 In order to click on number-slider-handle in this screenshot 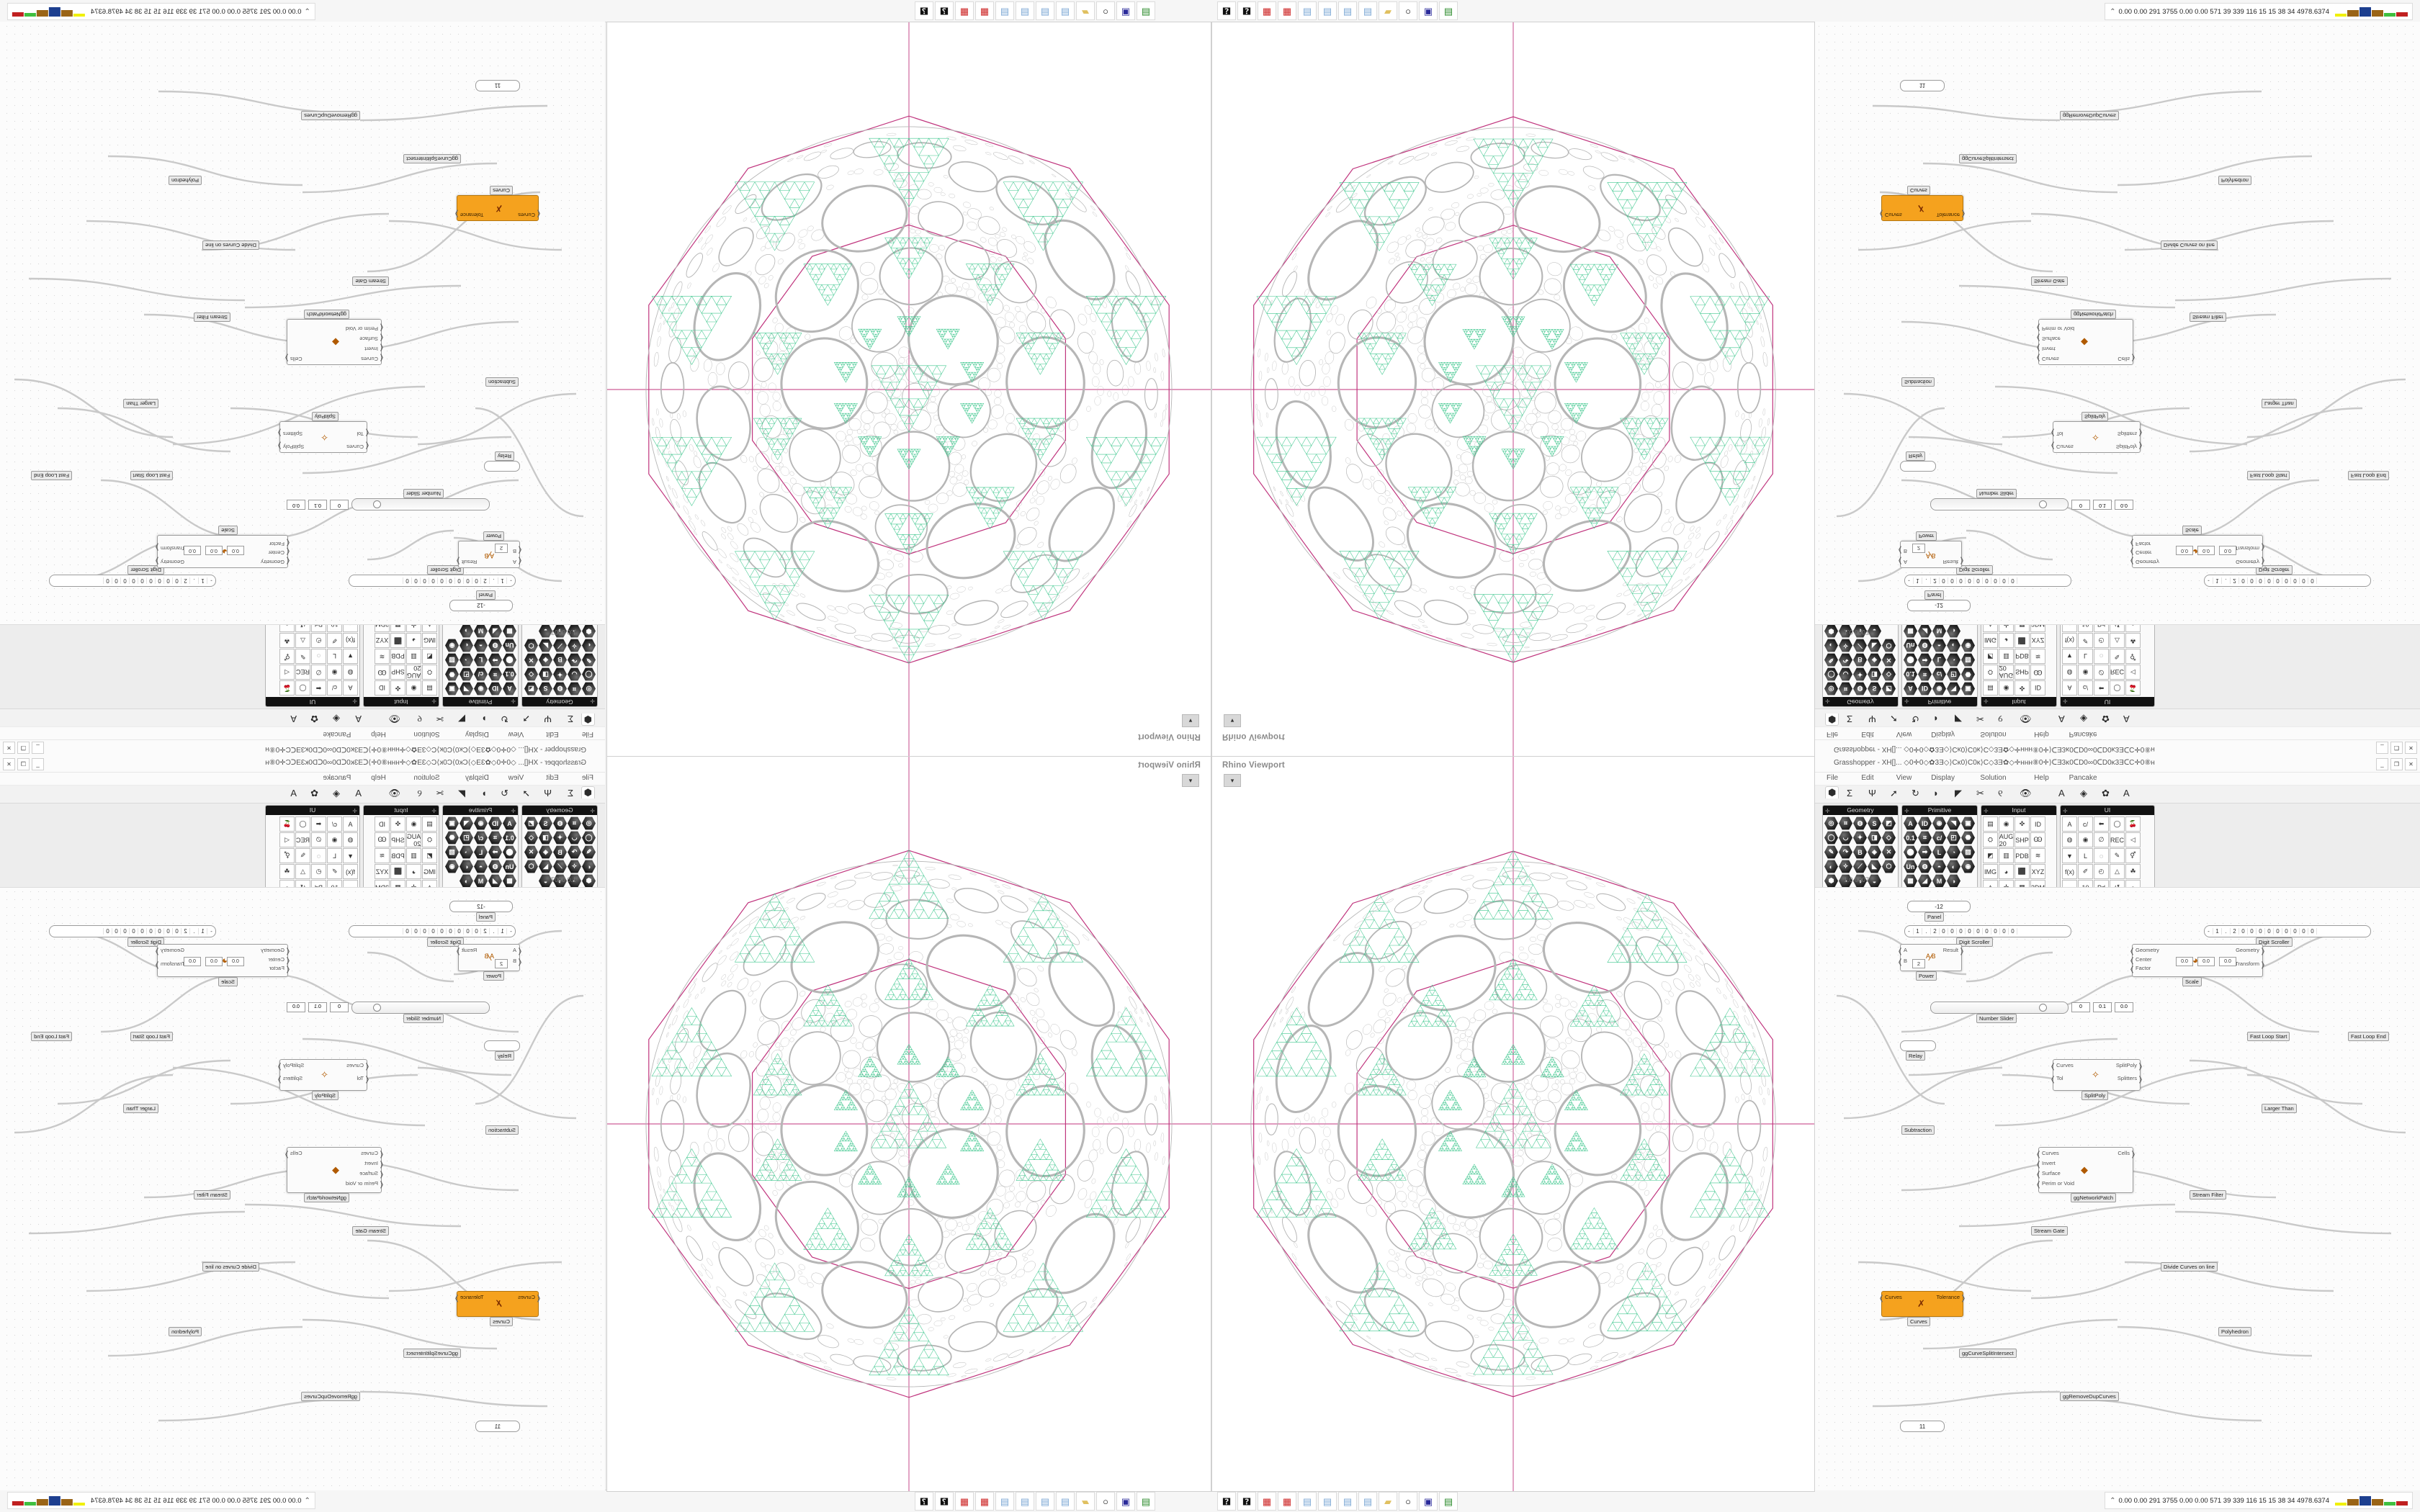, I will do `click(377, 504)`.